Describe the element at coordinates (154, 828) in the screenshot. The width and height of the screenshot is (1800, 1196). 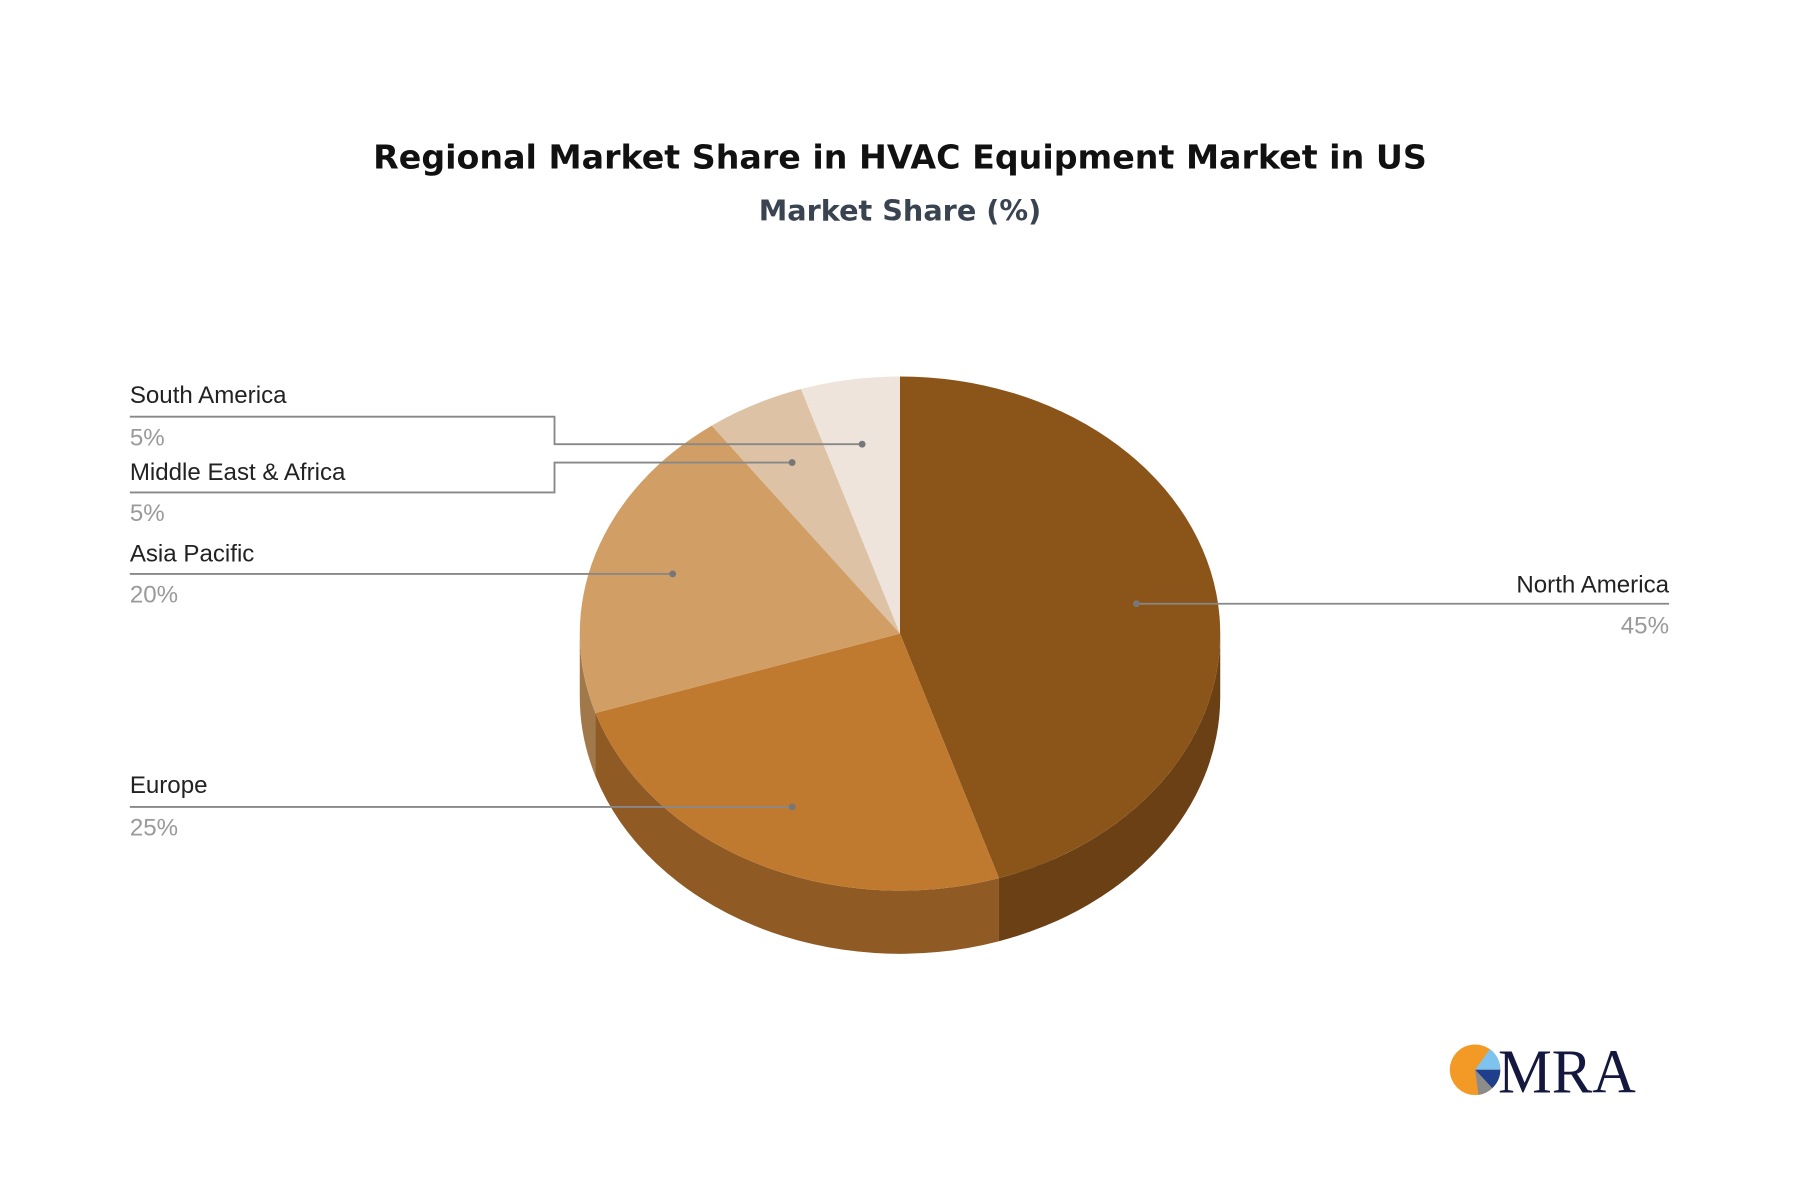
I see `slice-value: 25%` at that location.